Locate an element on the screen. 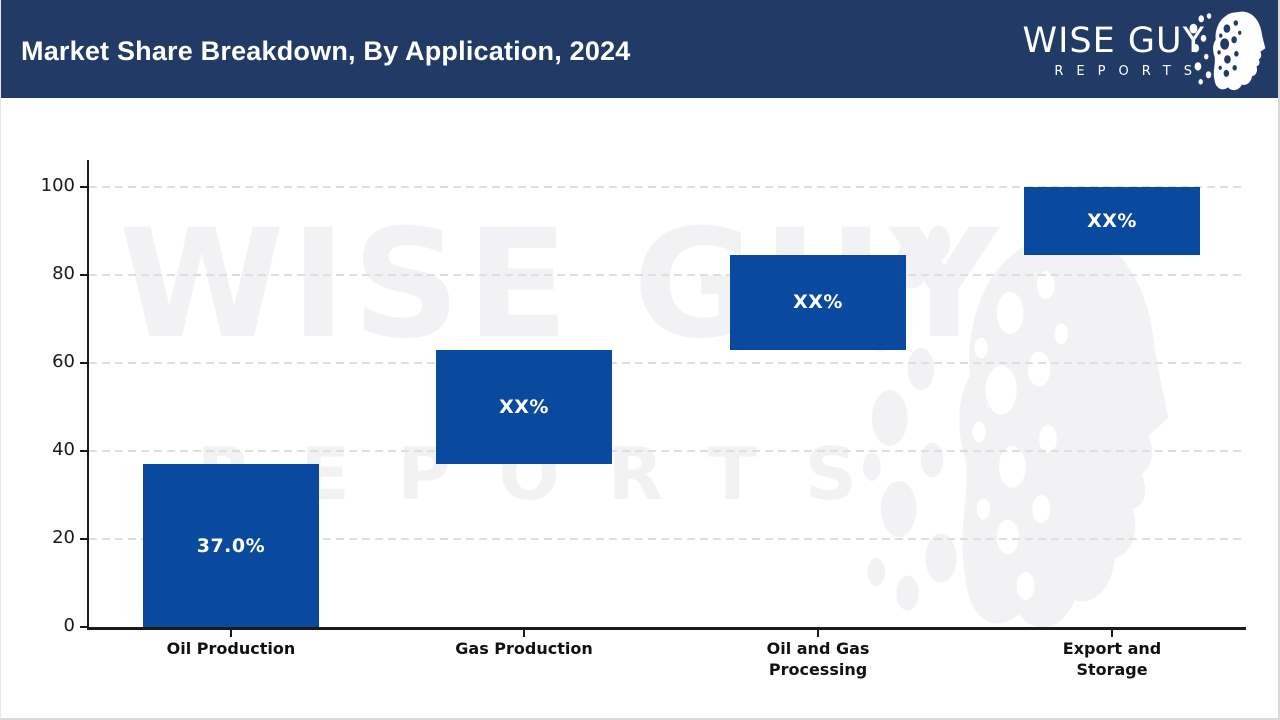 This screenshot has height=720, width=1280. category-label-text: Oil Production is located at coordinates (231, 648).